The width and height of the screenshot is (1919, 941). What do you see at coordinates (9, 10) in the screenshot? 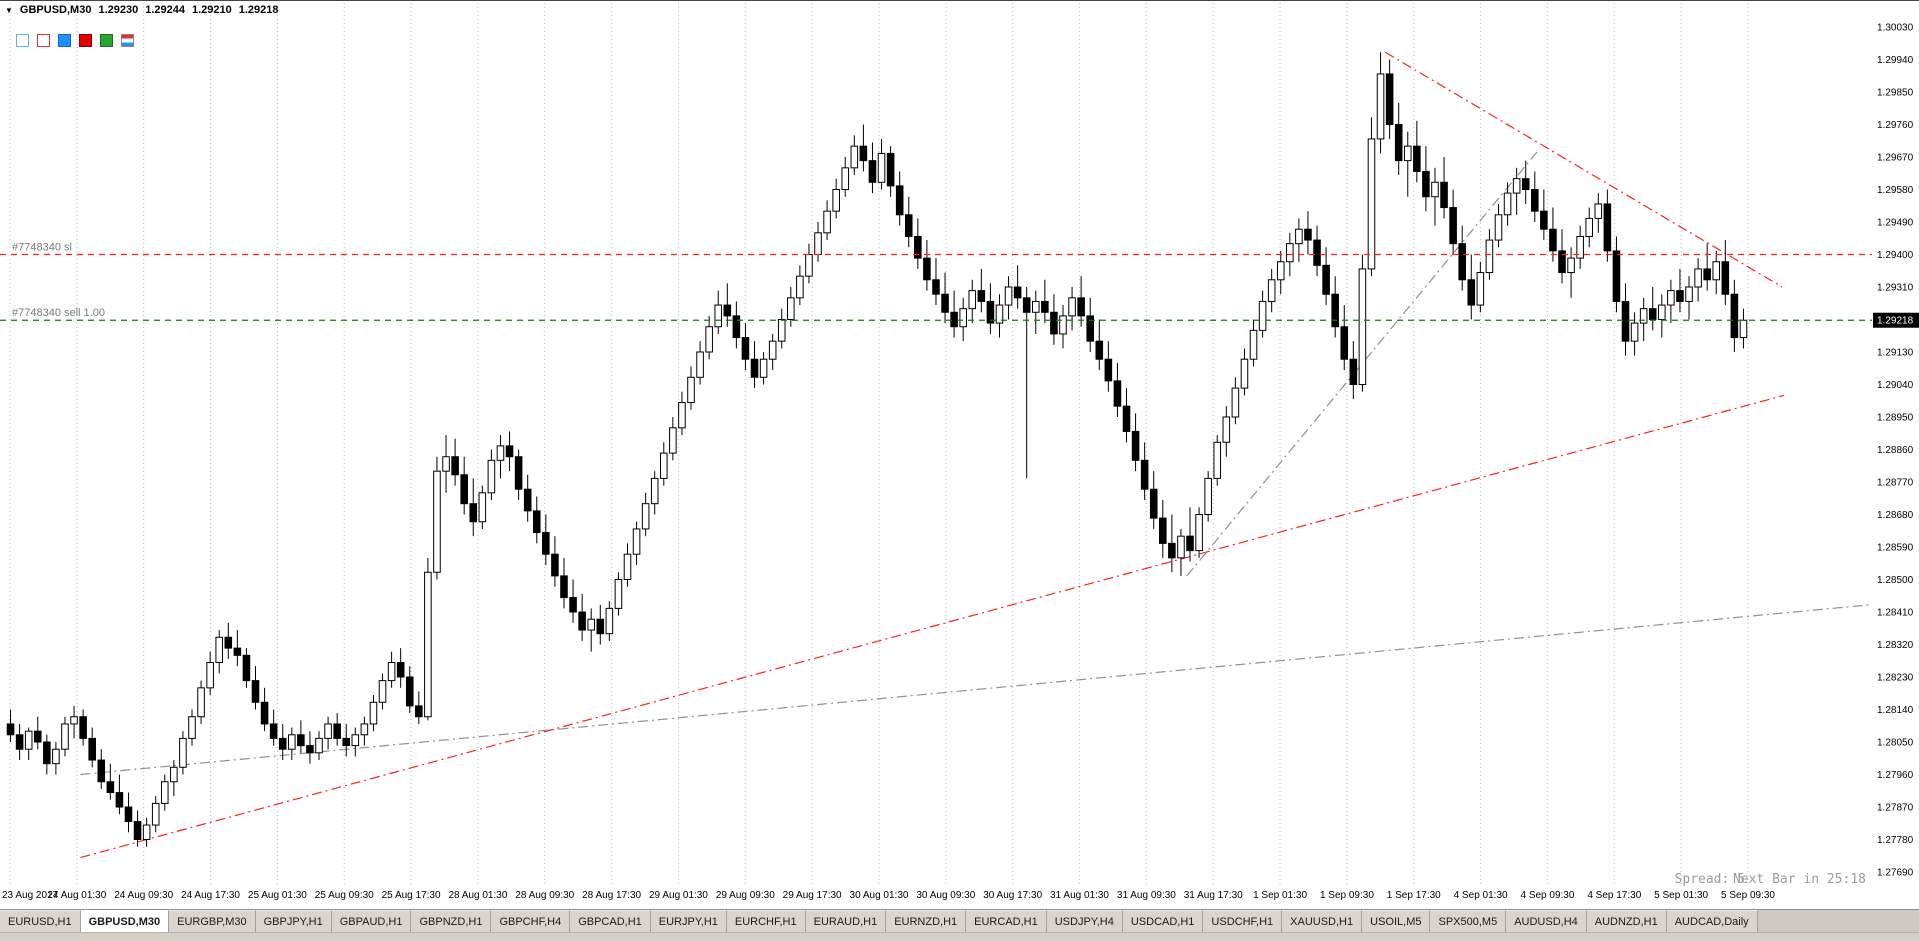
I see `chart-collapse-arrow-icon: ▼` at bounding box center [9, 10].